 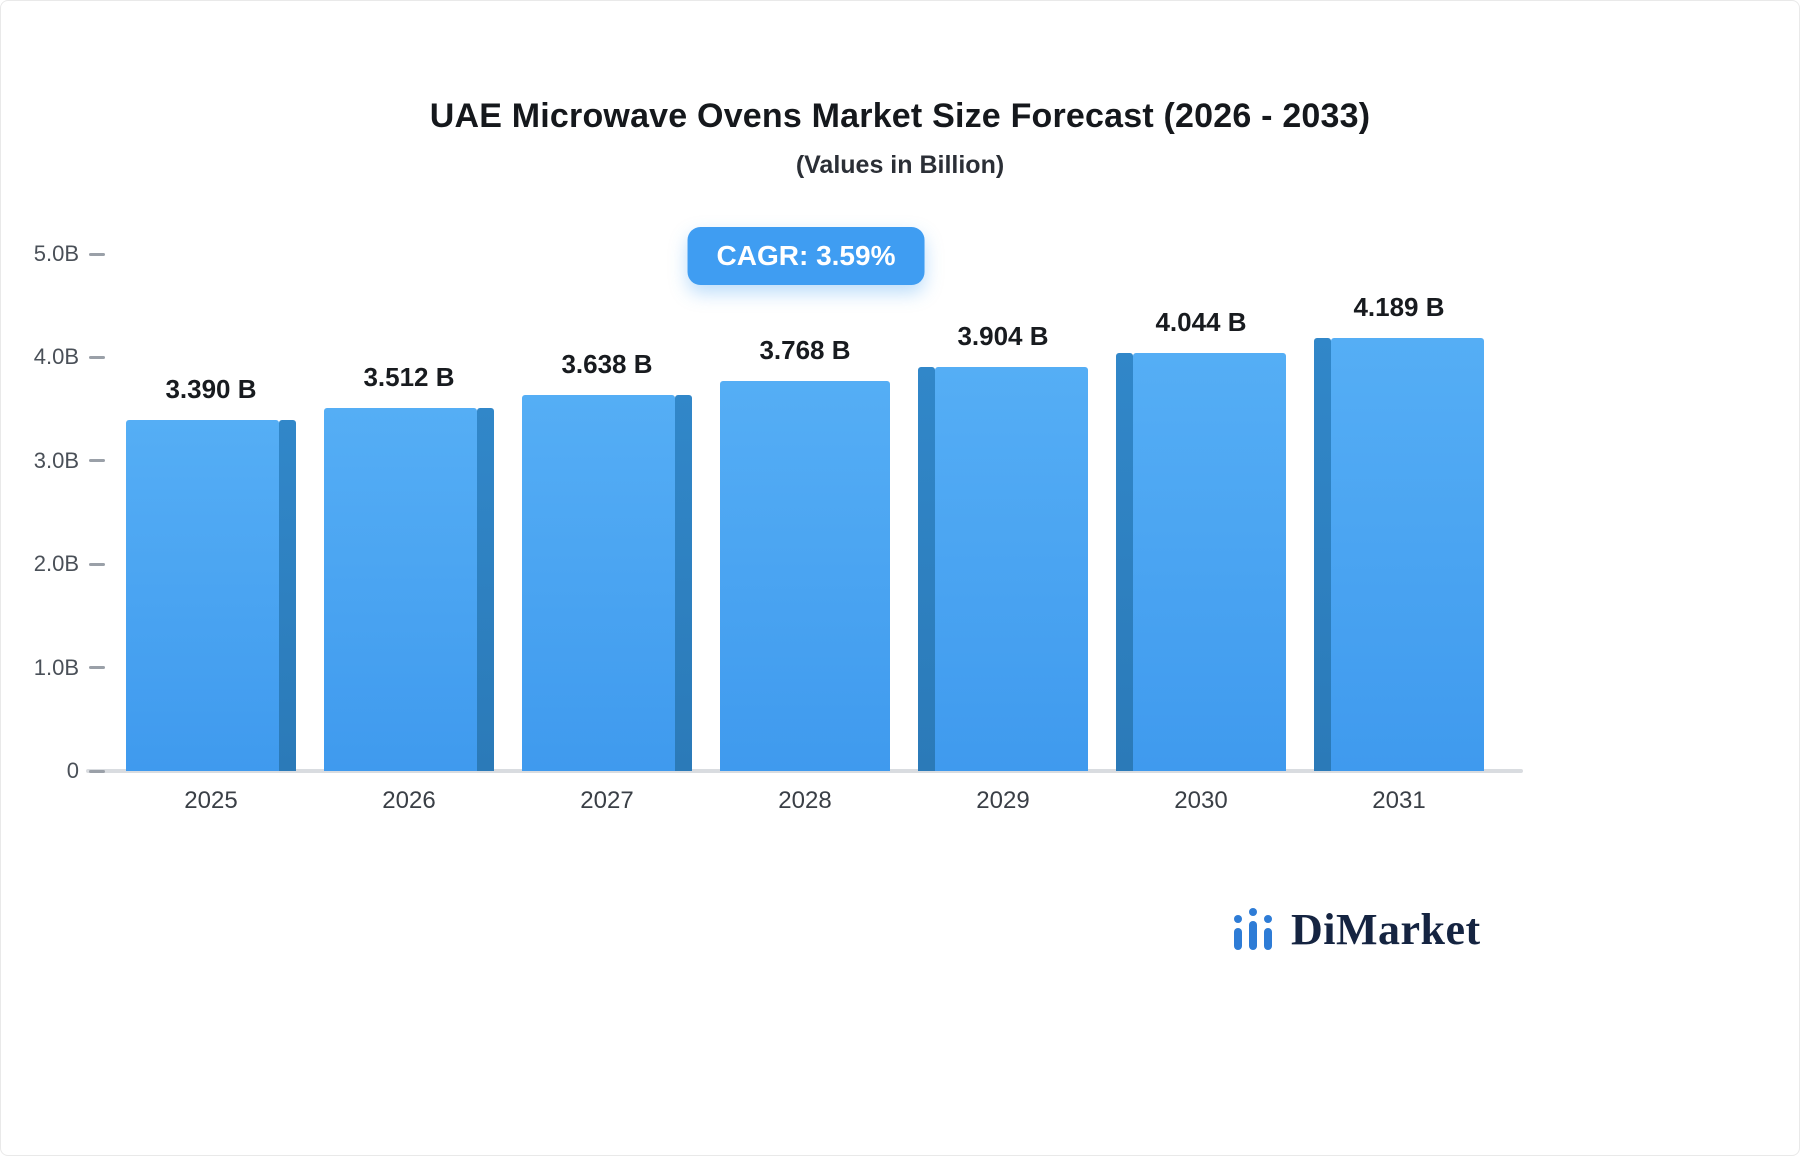 What do you see at coordinates (1003, 336) in the screenshot?
I see `bar-value-label: 3.904 B` at bounding box center [1003, 336].